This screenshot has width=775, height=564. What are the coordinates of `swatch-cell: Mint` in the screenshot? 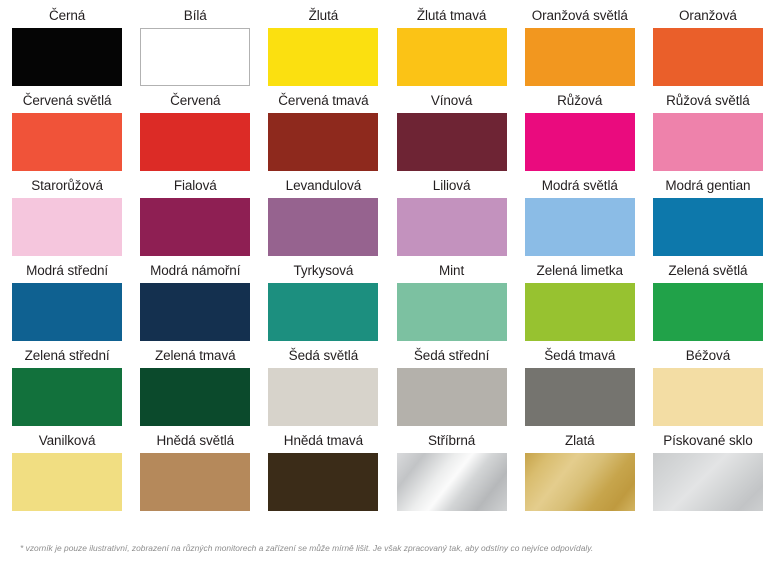 It's located at (451, 301).